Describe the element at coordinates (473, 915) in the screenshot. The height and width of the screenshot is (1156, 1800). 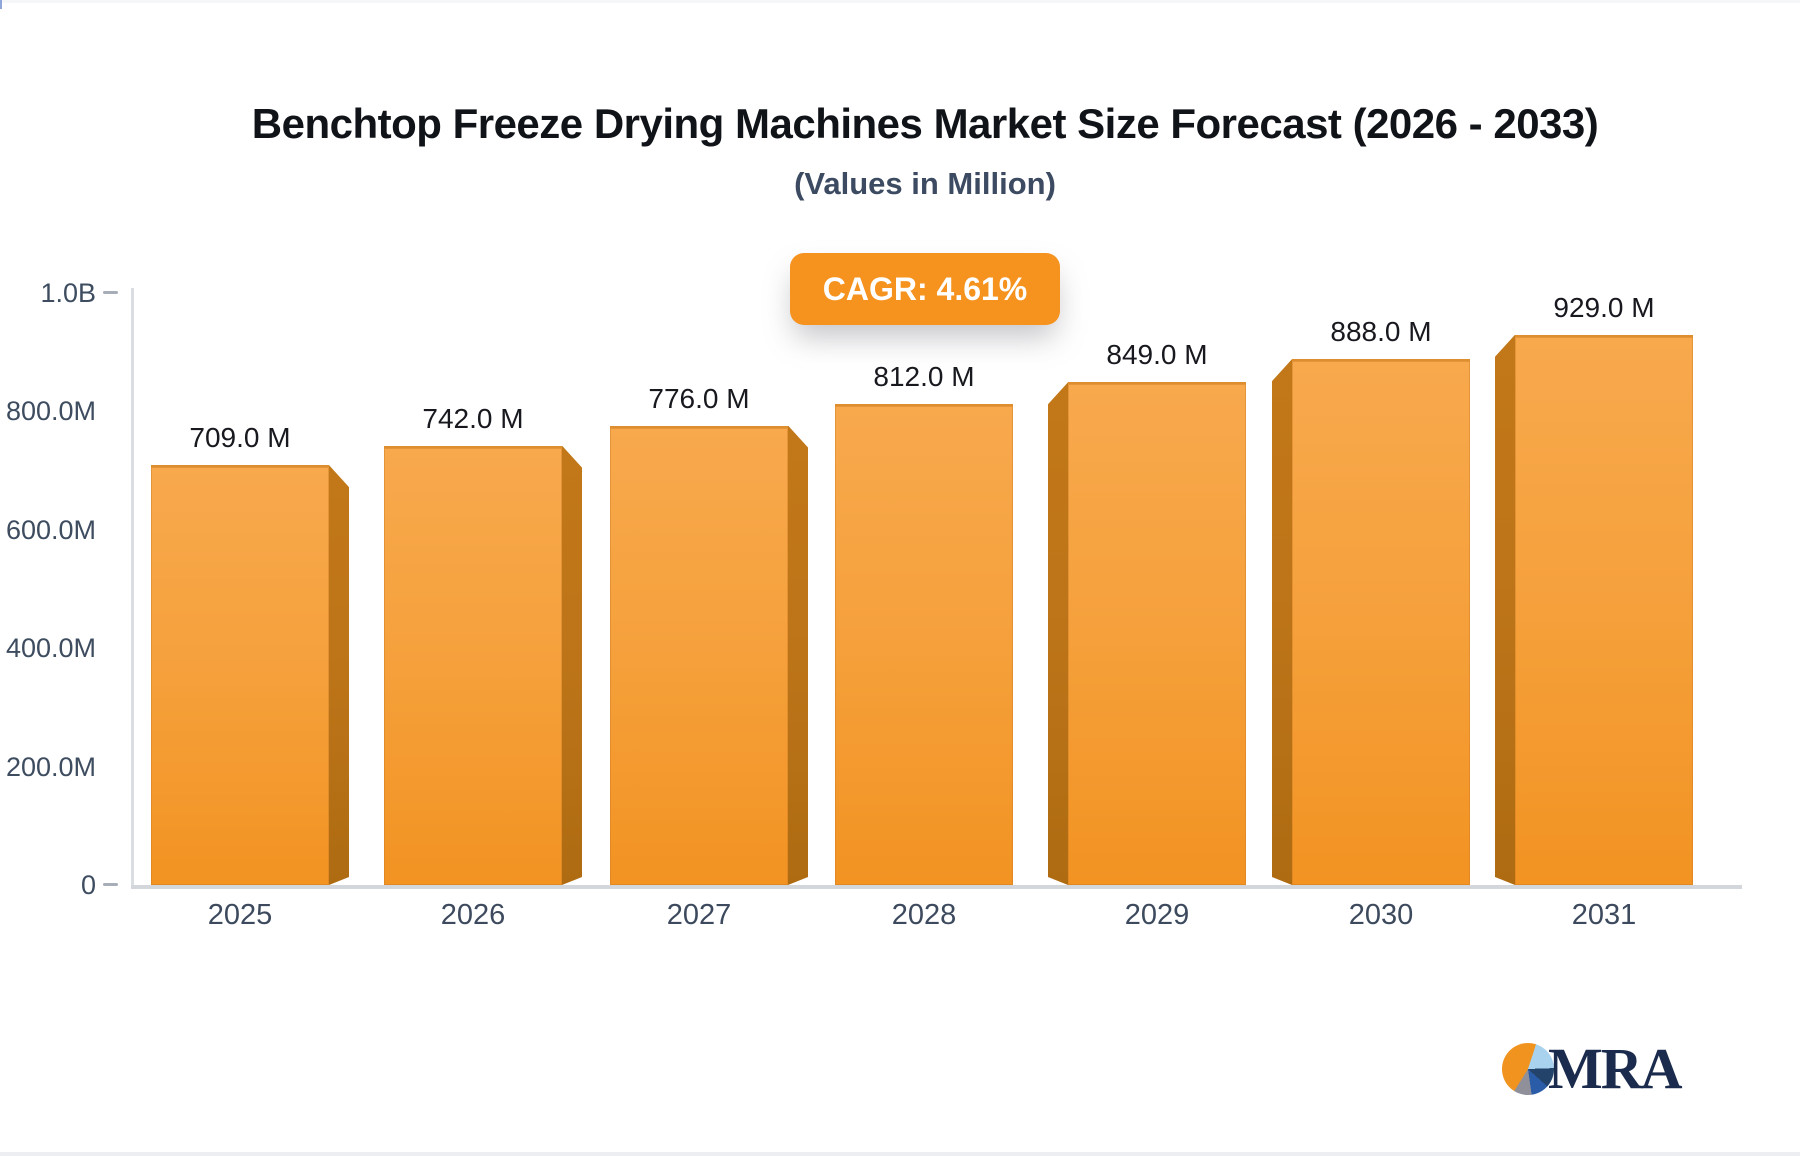
I see `x-axis-label-2026: 2026` at that location.